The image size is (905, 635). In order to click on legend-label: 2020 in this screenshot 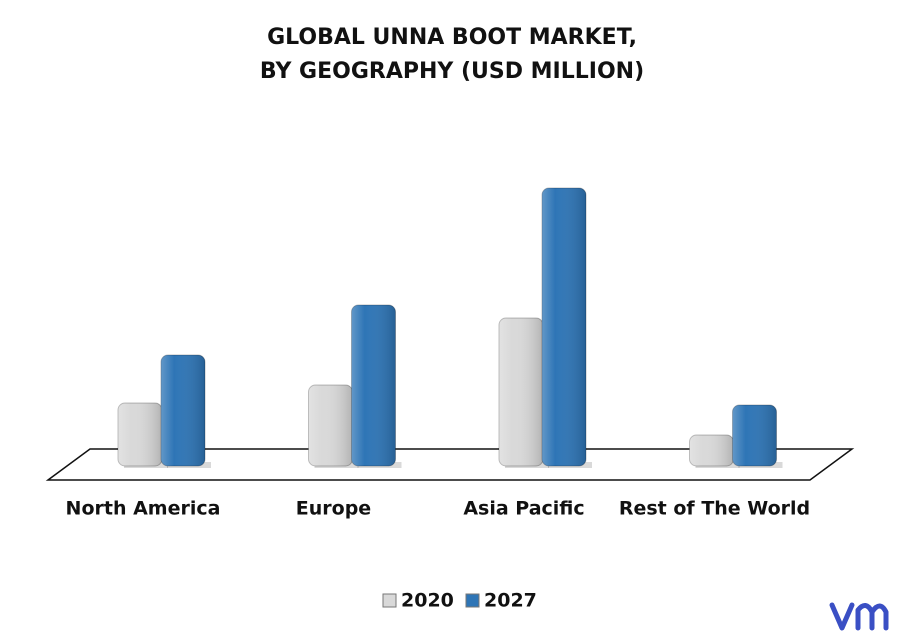, I will do `click(427, 601)`.